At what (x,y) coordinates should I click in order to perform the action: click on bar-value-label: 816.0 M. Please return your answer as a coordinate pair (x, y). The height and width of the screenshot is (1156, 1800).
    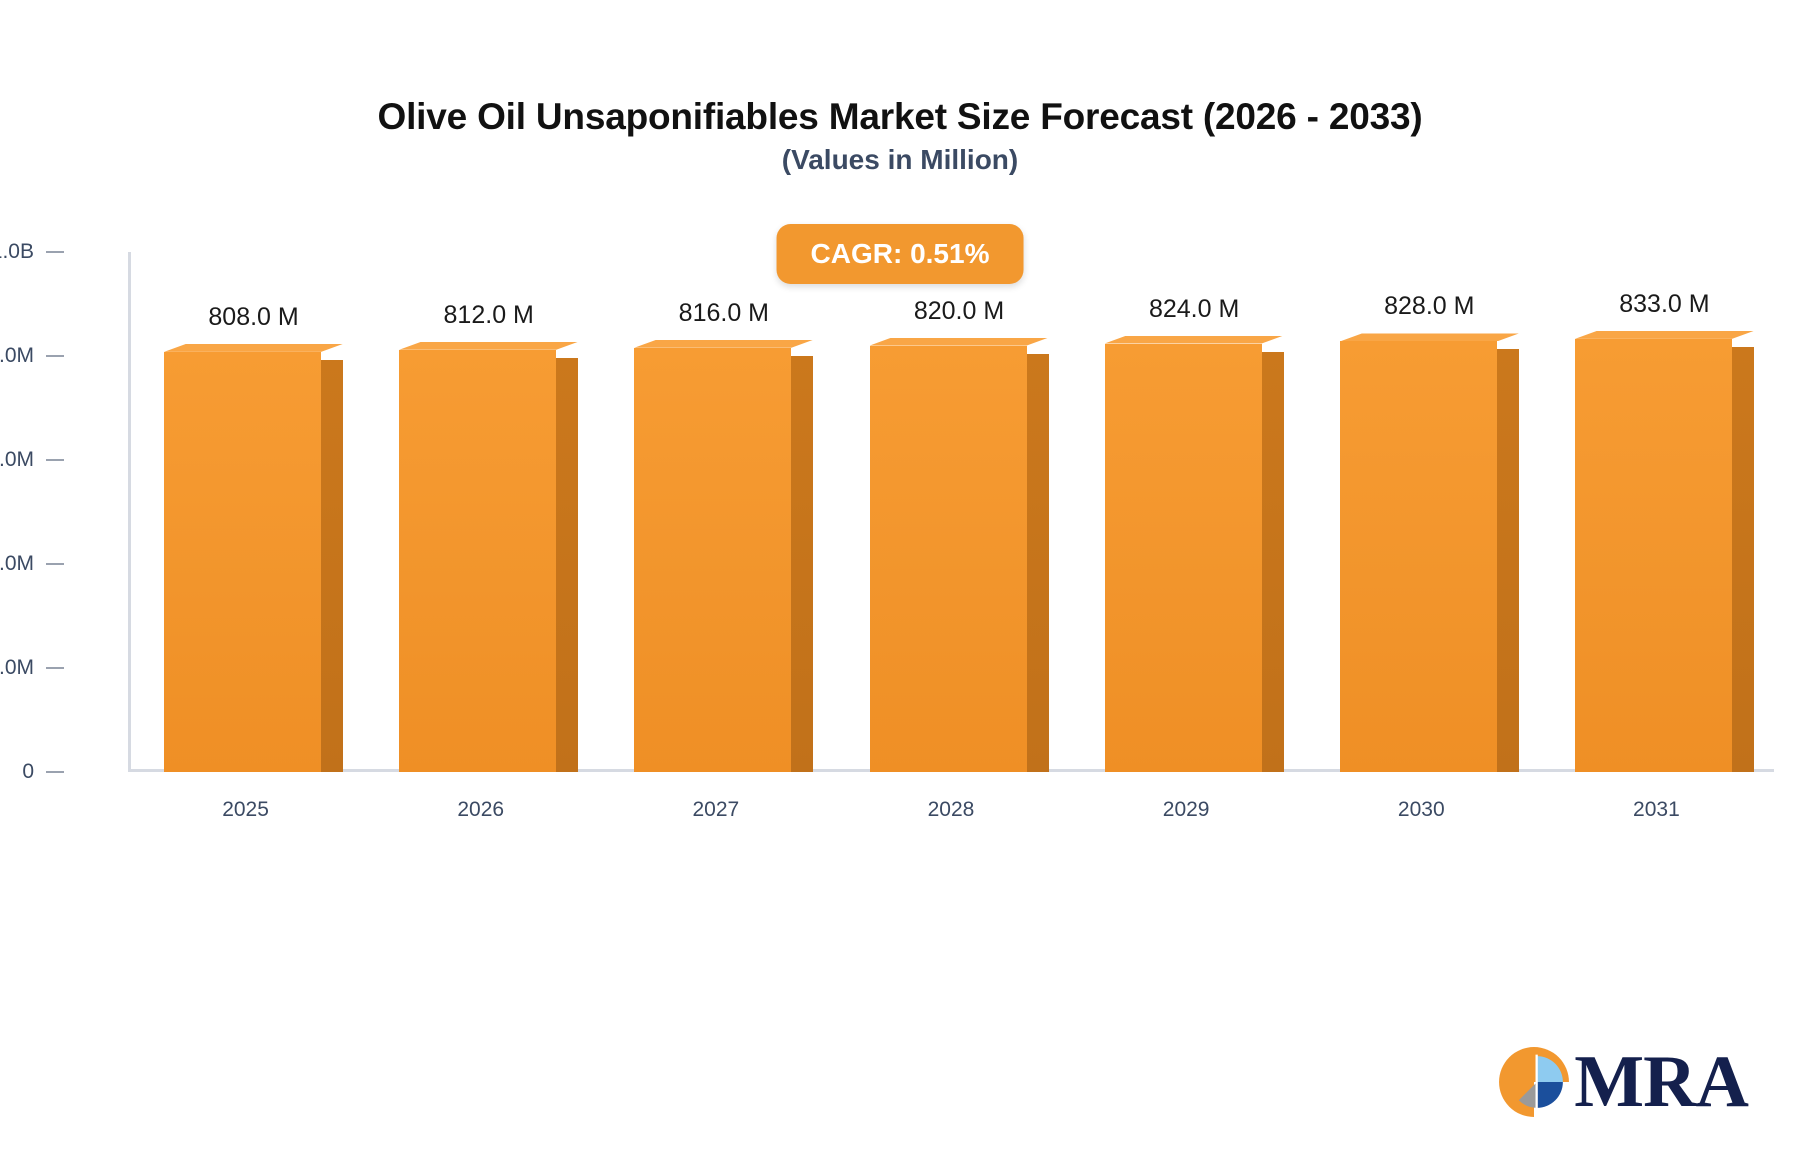
    Looking at the image, I should click on (724, 312).